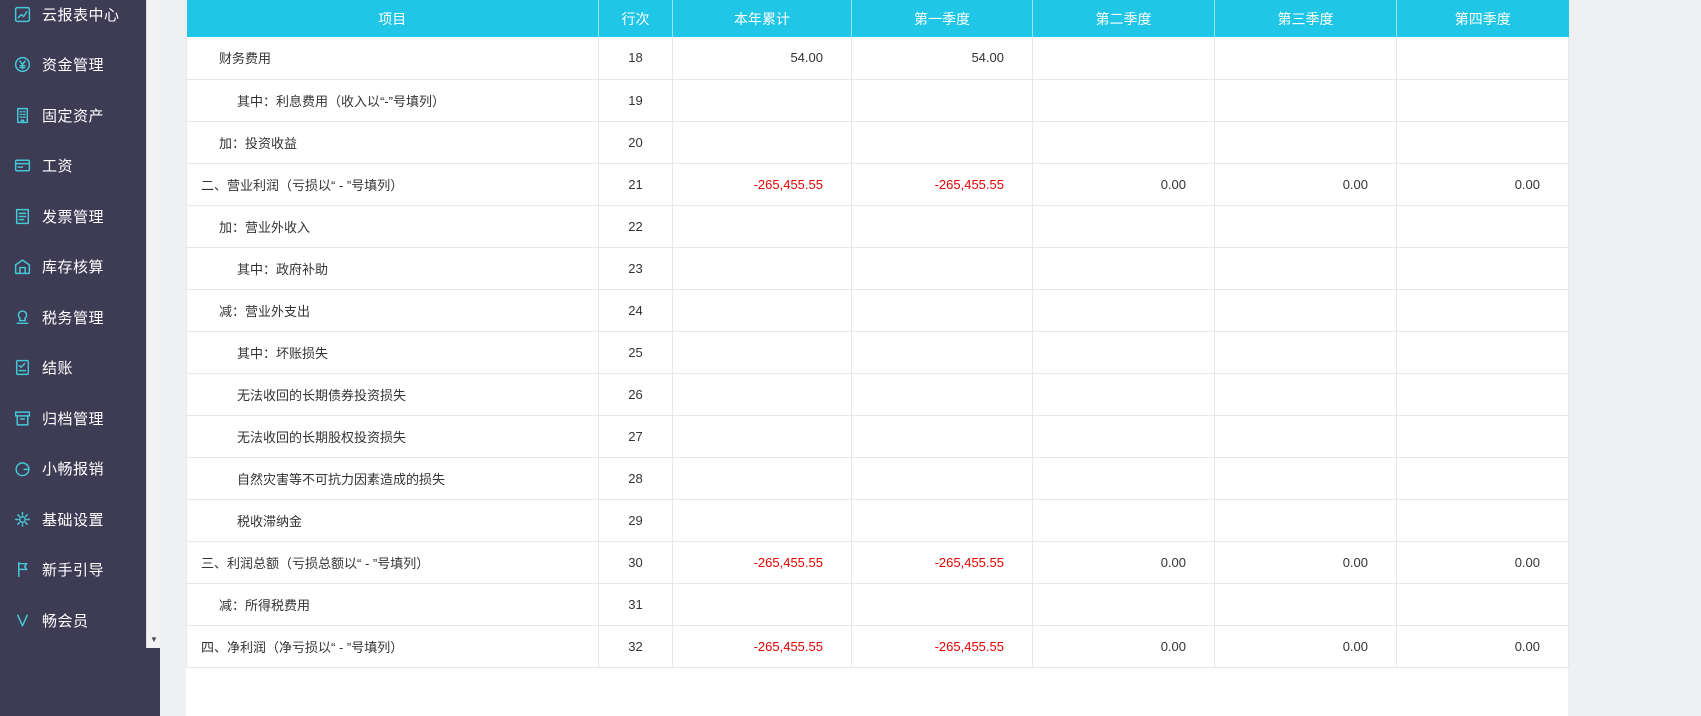 This screenshot has height=716, width=1701. Describe the element at coordinates (22, 469) in the screenshot. I see `reimburse-icon` at that location.